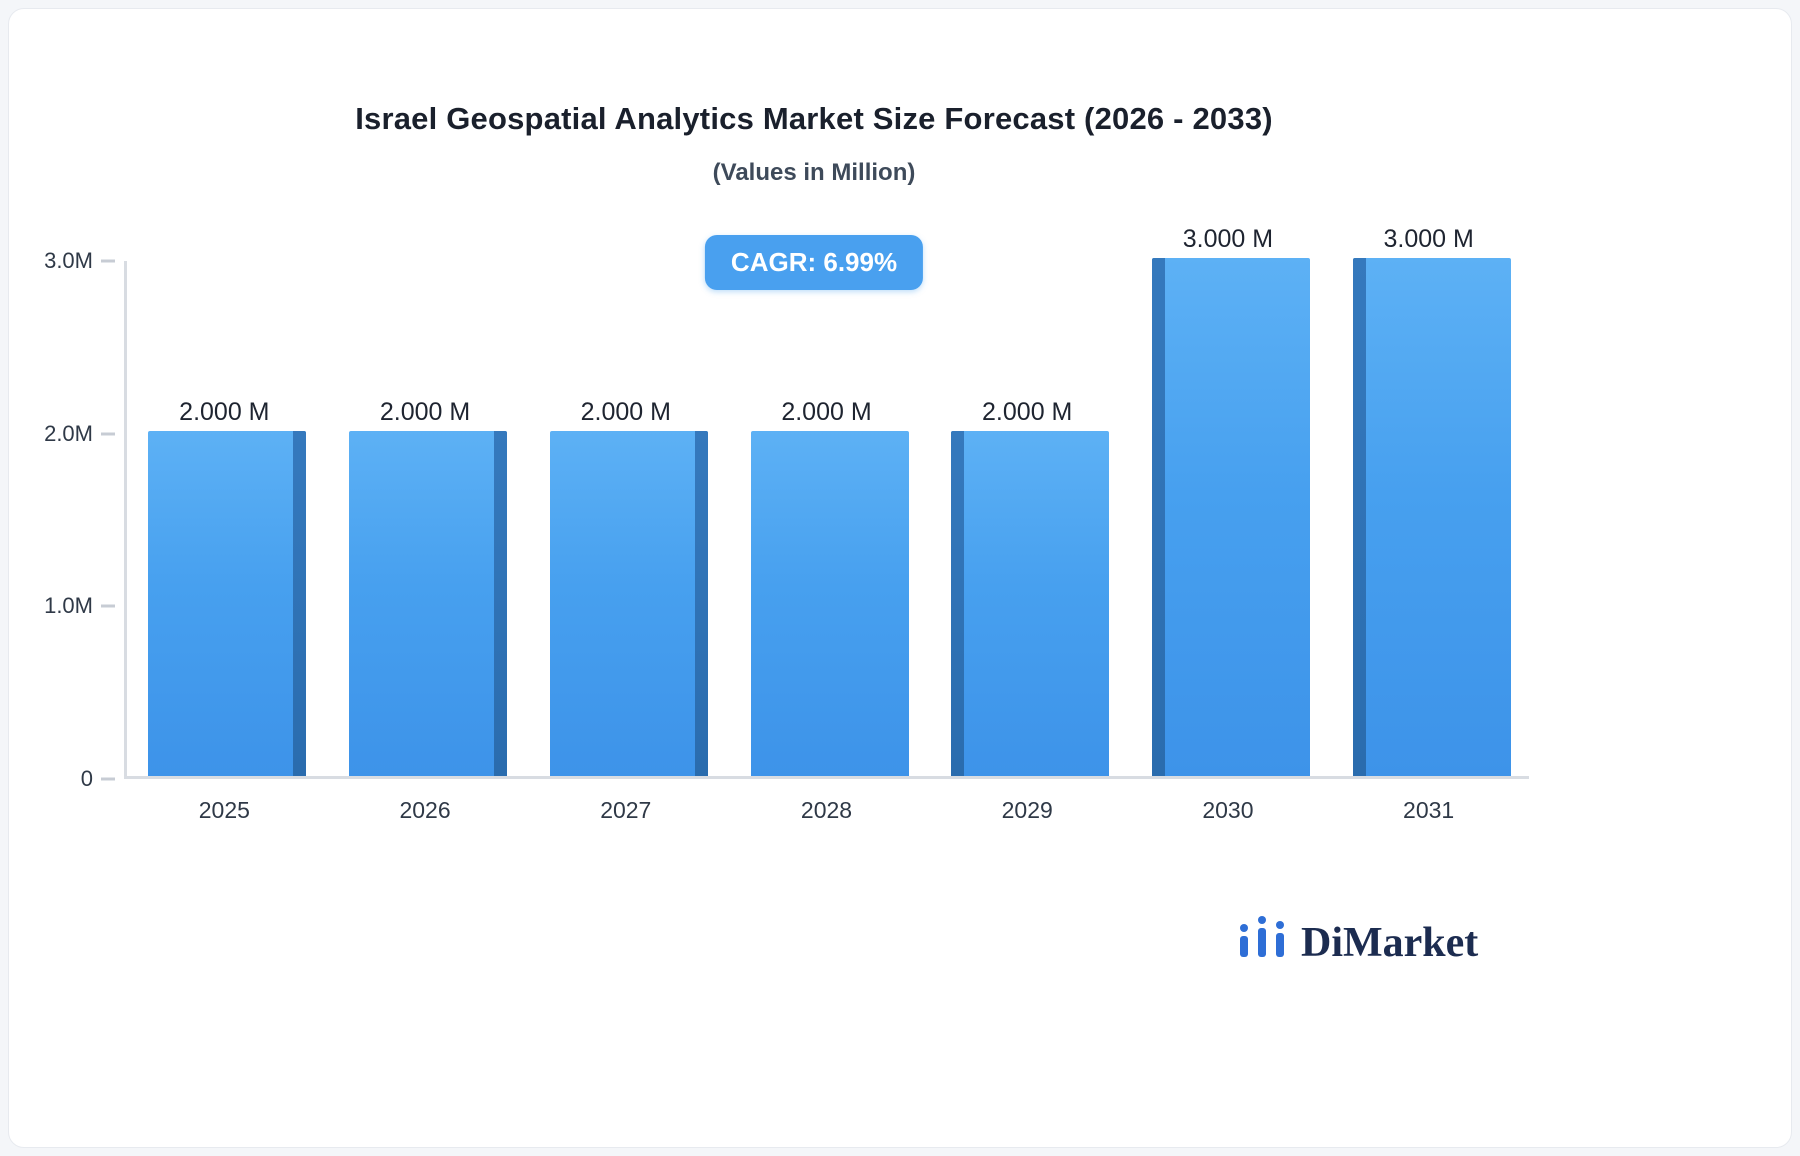 This screenshot has width=1800, height=1156. Describe the element at coordinates (1030, 603) in the screenshot. I see `bar-2029` at that location.